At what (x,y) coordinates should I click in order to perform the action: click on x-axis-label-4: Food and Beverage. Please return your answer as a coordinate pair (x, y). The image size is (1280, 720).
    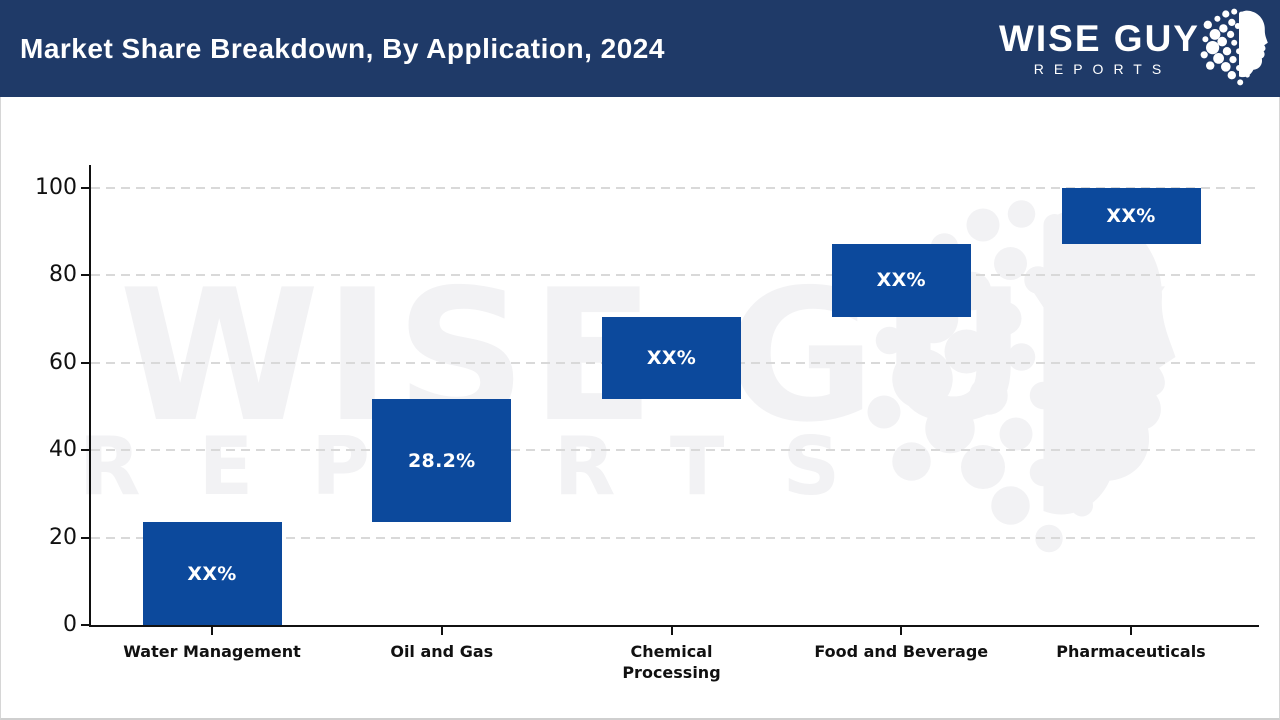
    Looking at the image, I should click on (901, 651).